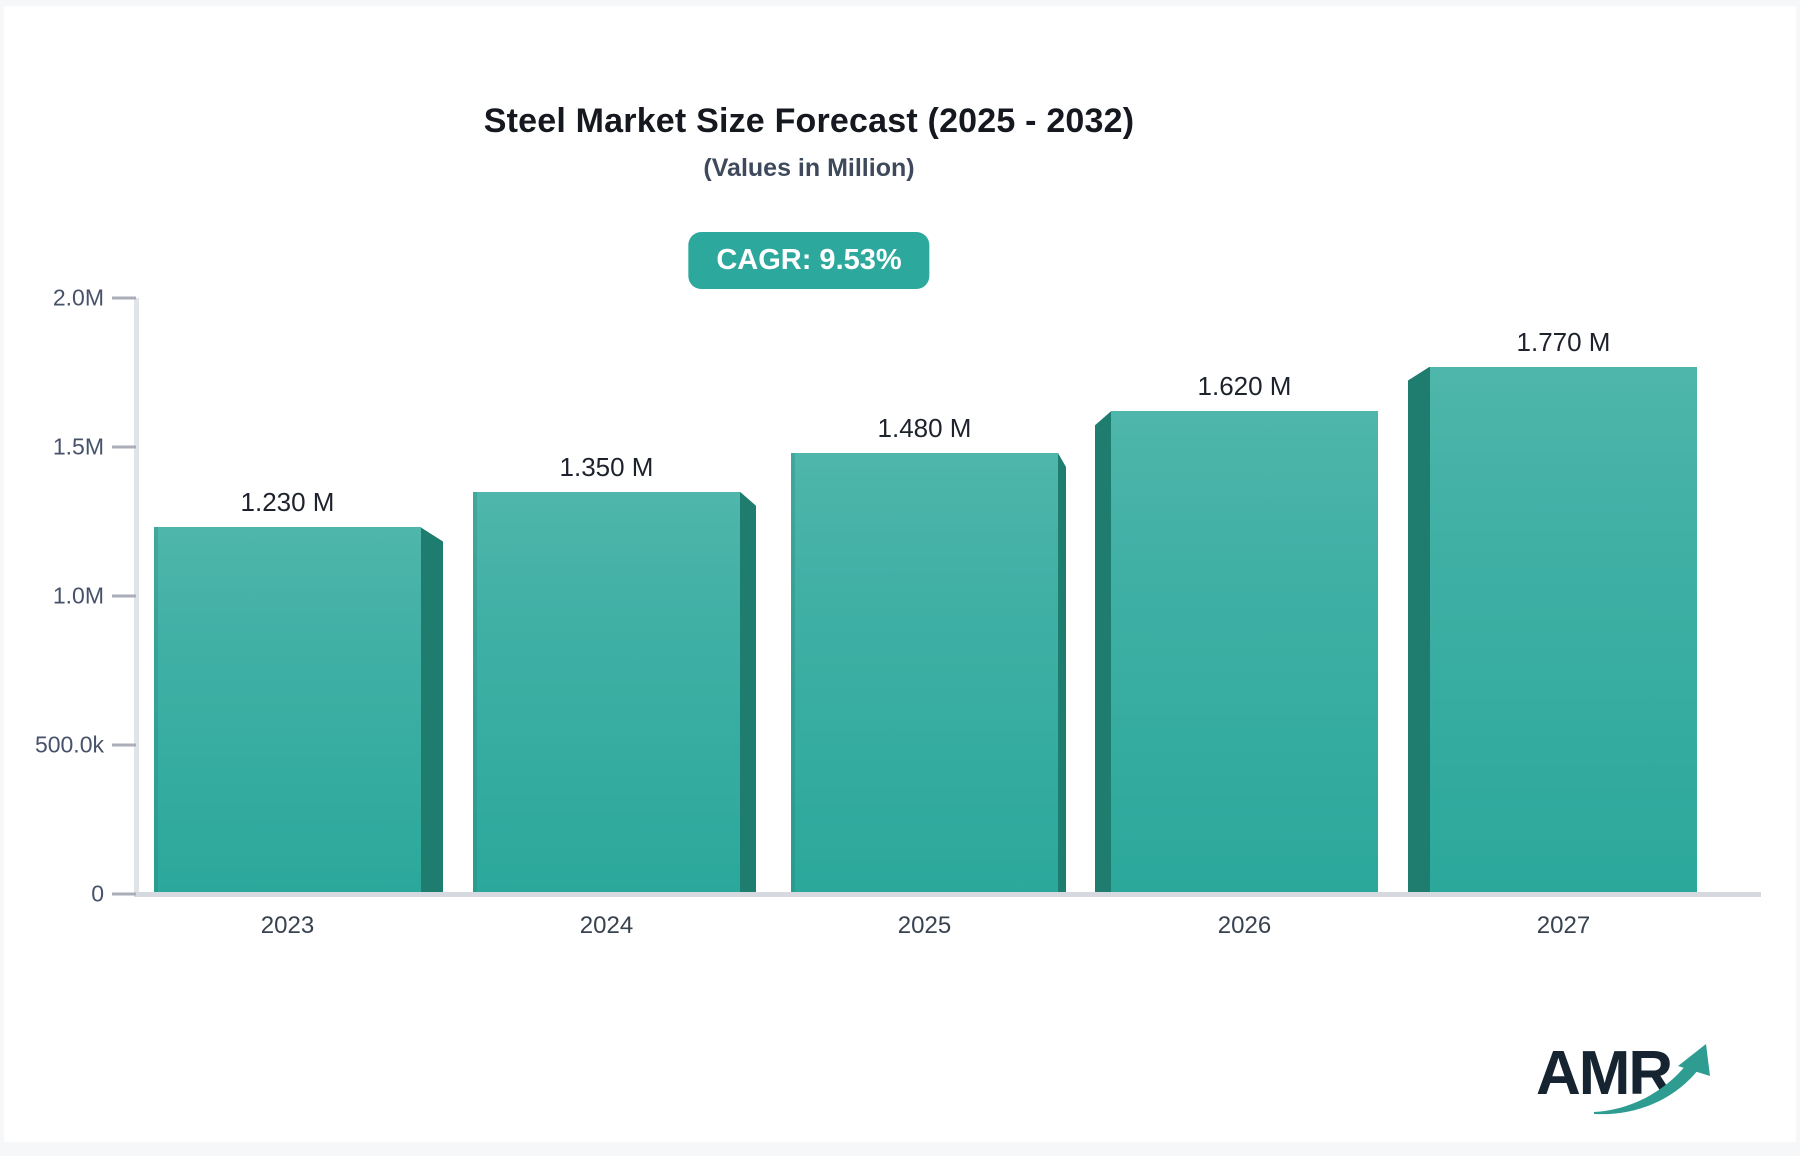 The image size is (1800, 1156). I want to click on bar-3d-side-2025, so click(1062, 673).